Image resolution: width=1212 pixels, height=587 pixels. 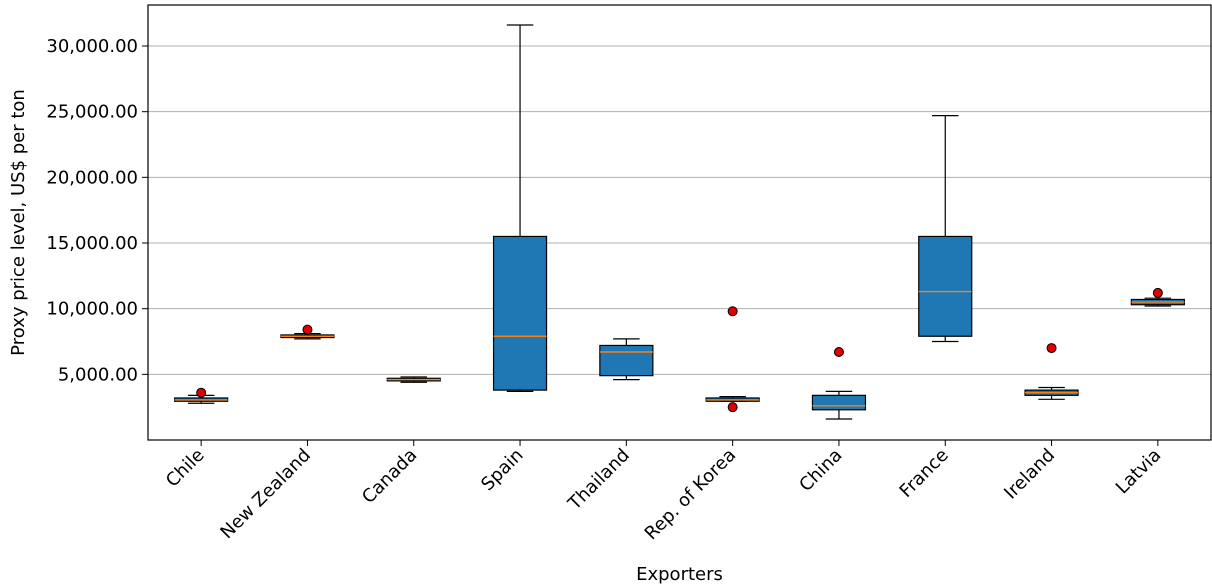 What do you see at coordinates (92, 309) in the screenshot?
I see `y-tick-label: 10,000.00` at bounding box center [92, 309].